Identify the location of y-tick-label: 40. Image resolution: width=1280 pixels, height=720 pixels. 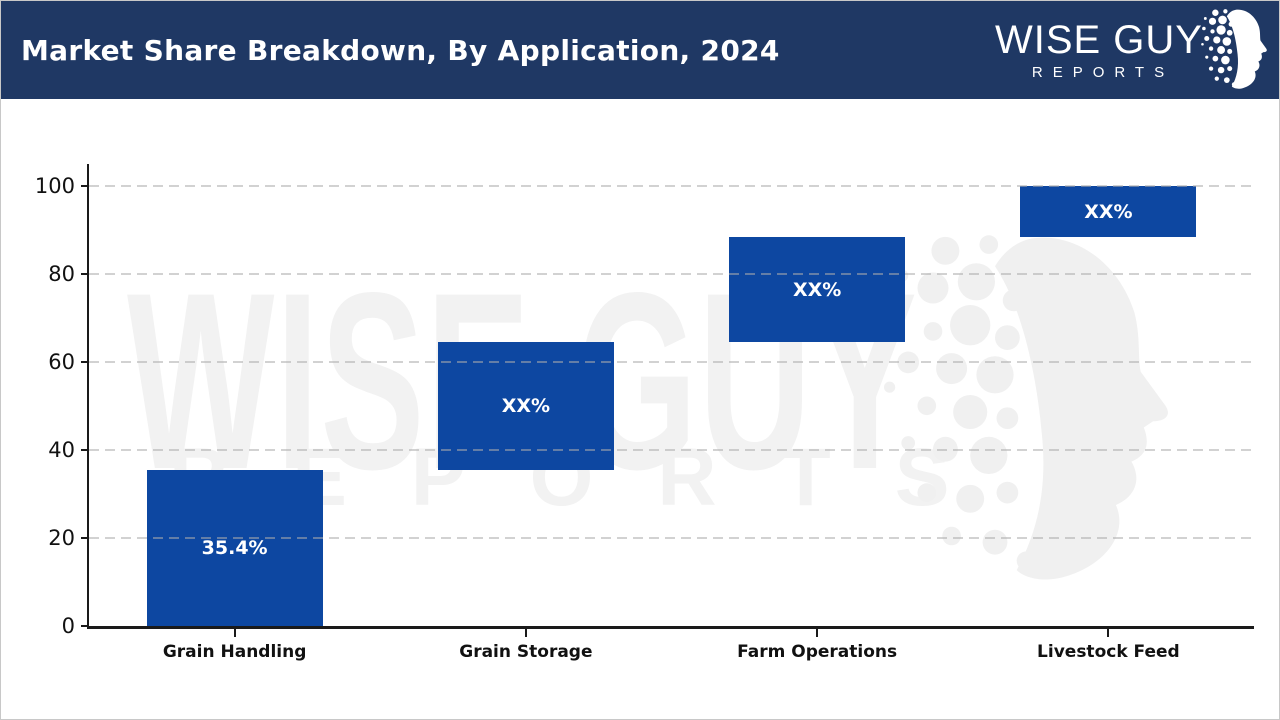
(61, 450).